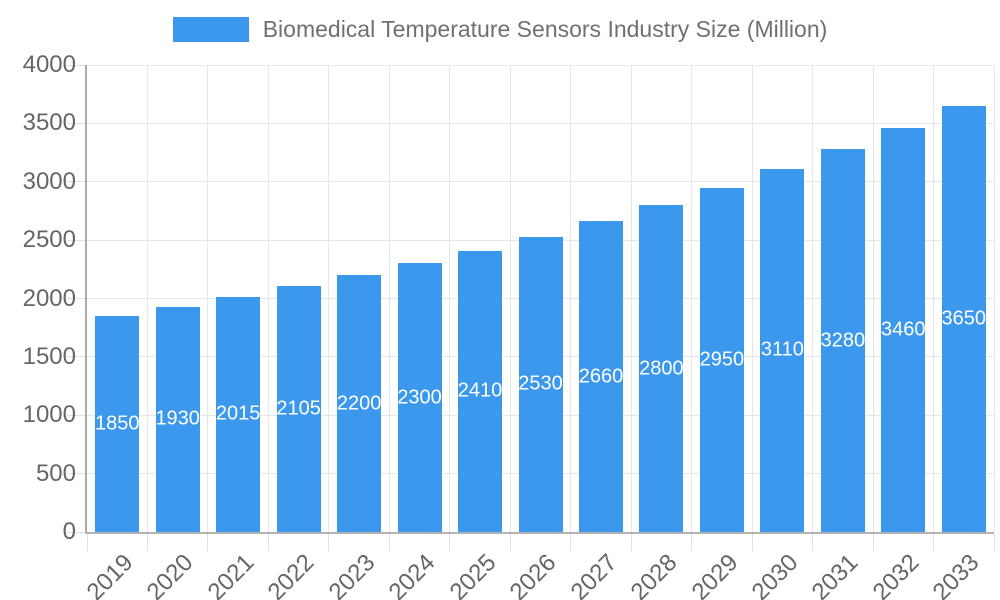  I want to click on x-axis-label: 2030, so click(775, 574).